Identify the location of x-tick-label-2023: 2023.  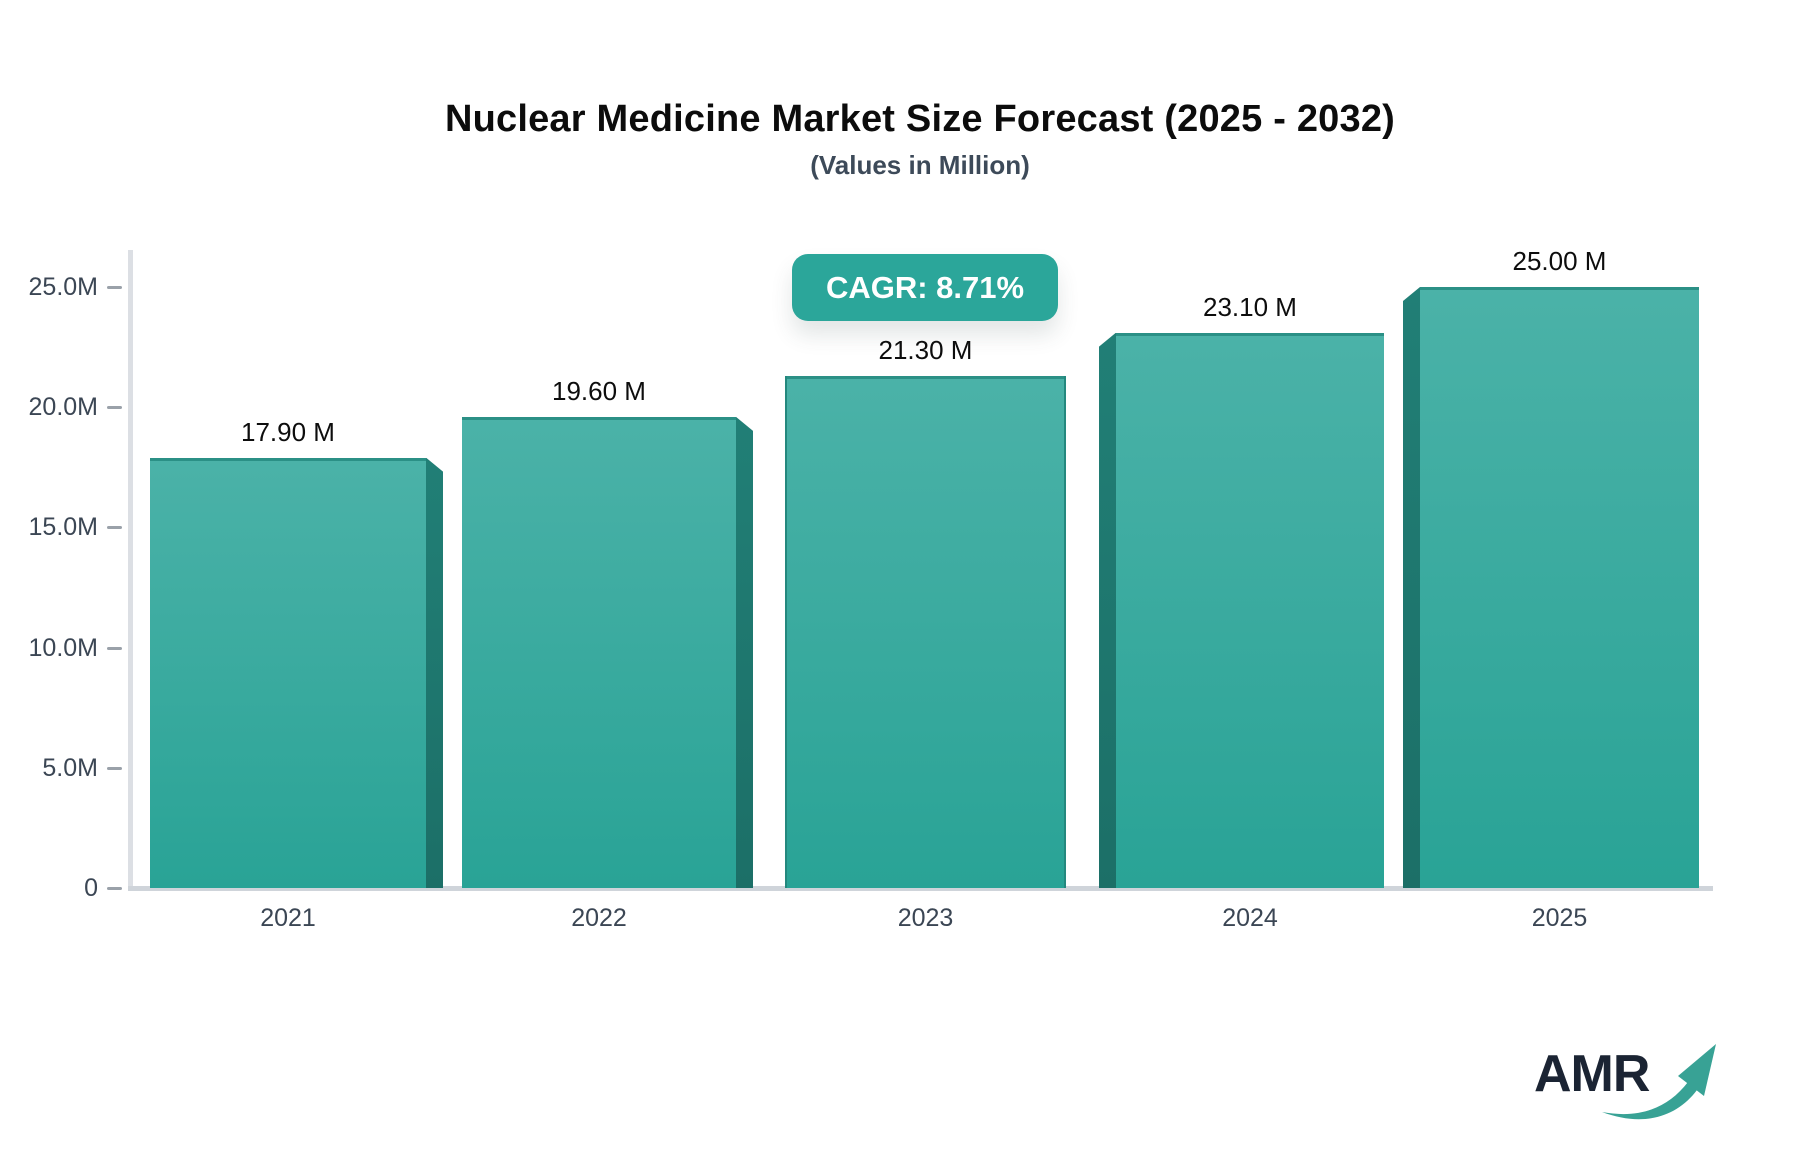
(925, 918).